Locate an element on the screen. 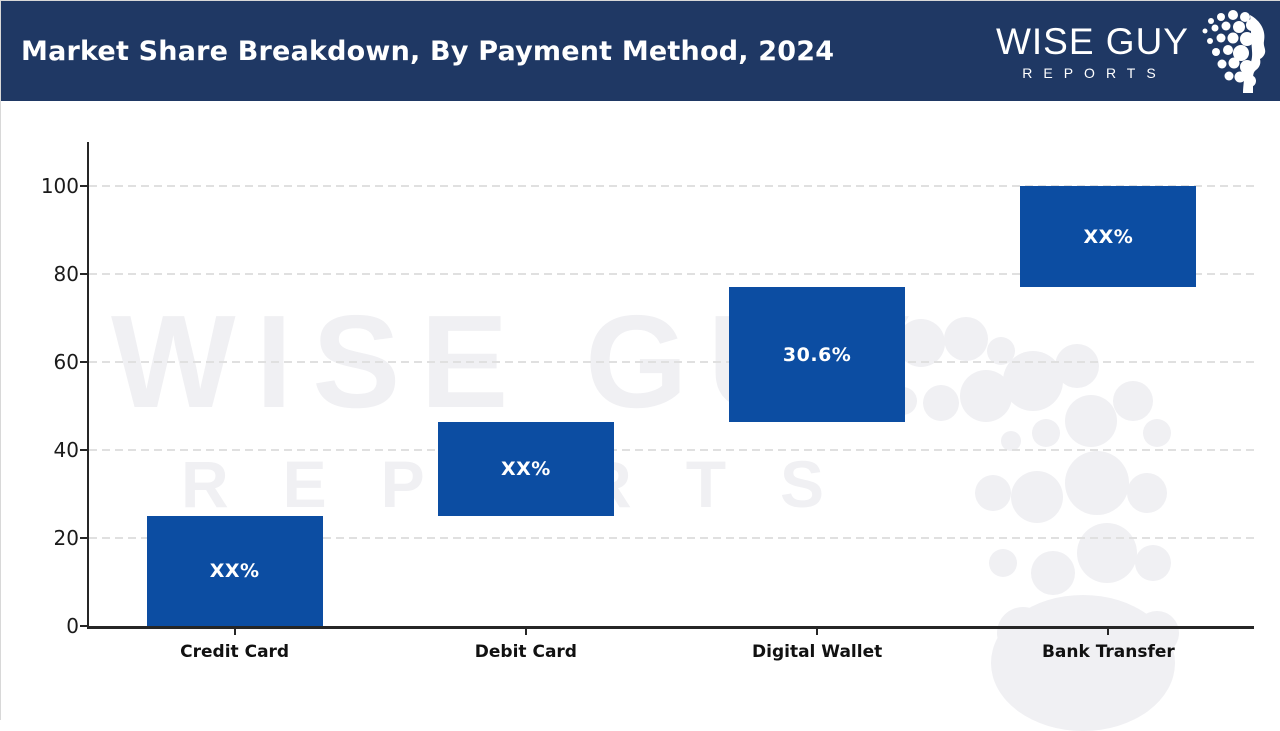  gridline-y20 is located at coordinates (671, 538).